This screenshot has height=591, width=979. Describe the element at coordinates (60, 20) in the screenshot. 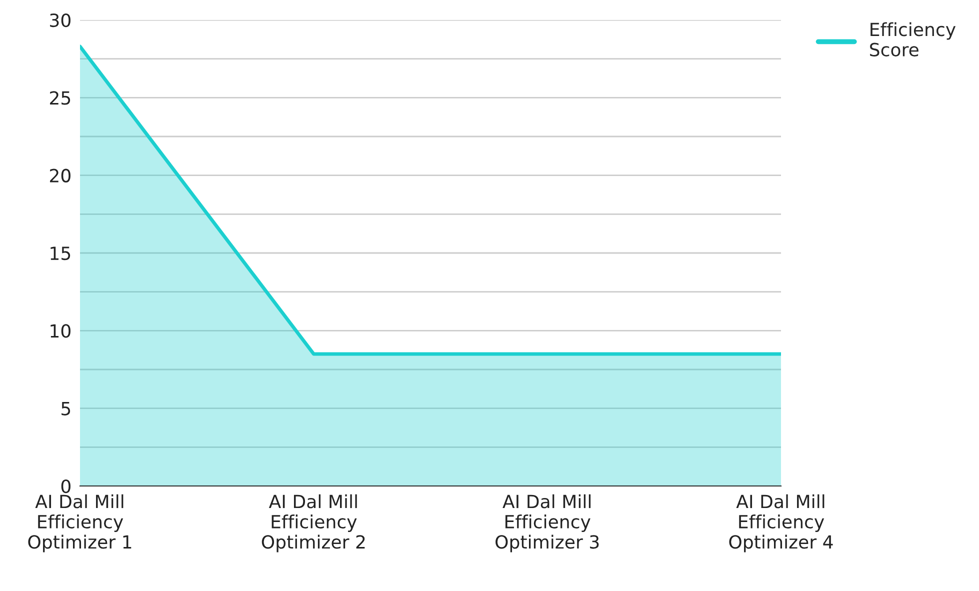

I see `y-tick-label: 30` at that location.